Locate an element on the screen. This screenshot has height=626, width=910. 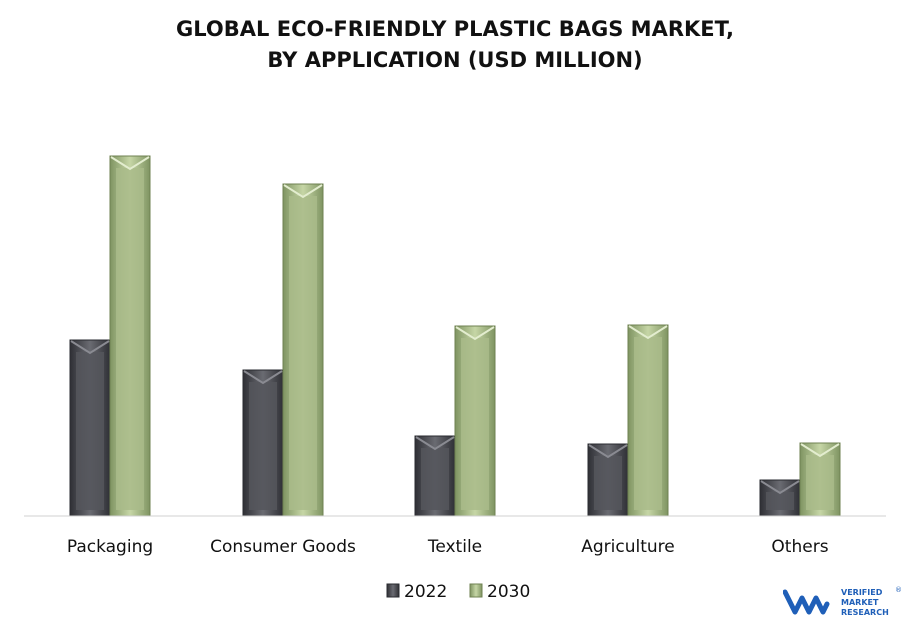
logo-text-market: MARKET is located at coordinates (860, 602).